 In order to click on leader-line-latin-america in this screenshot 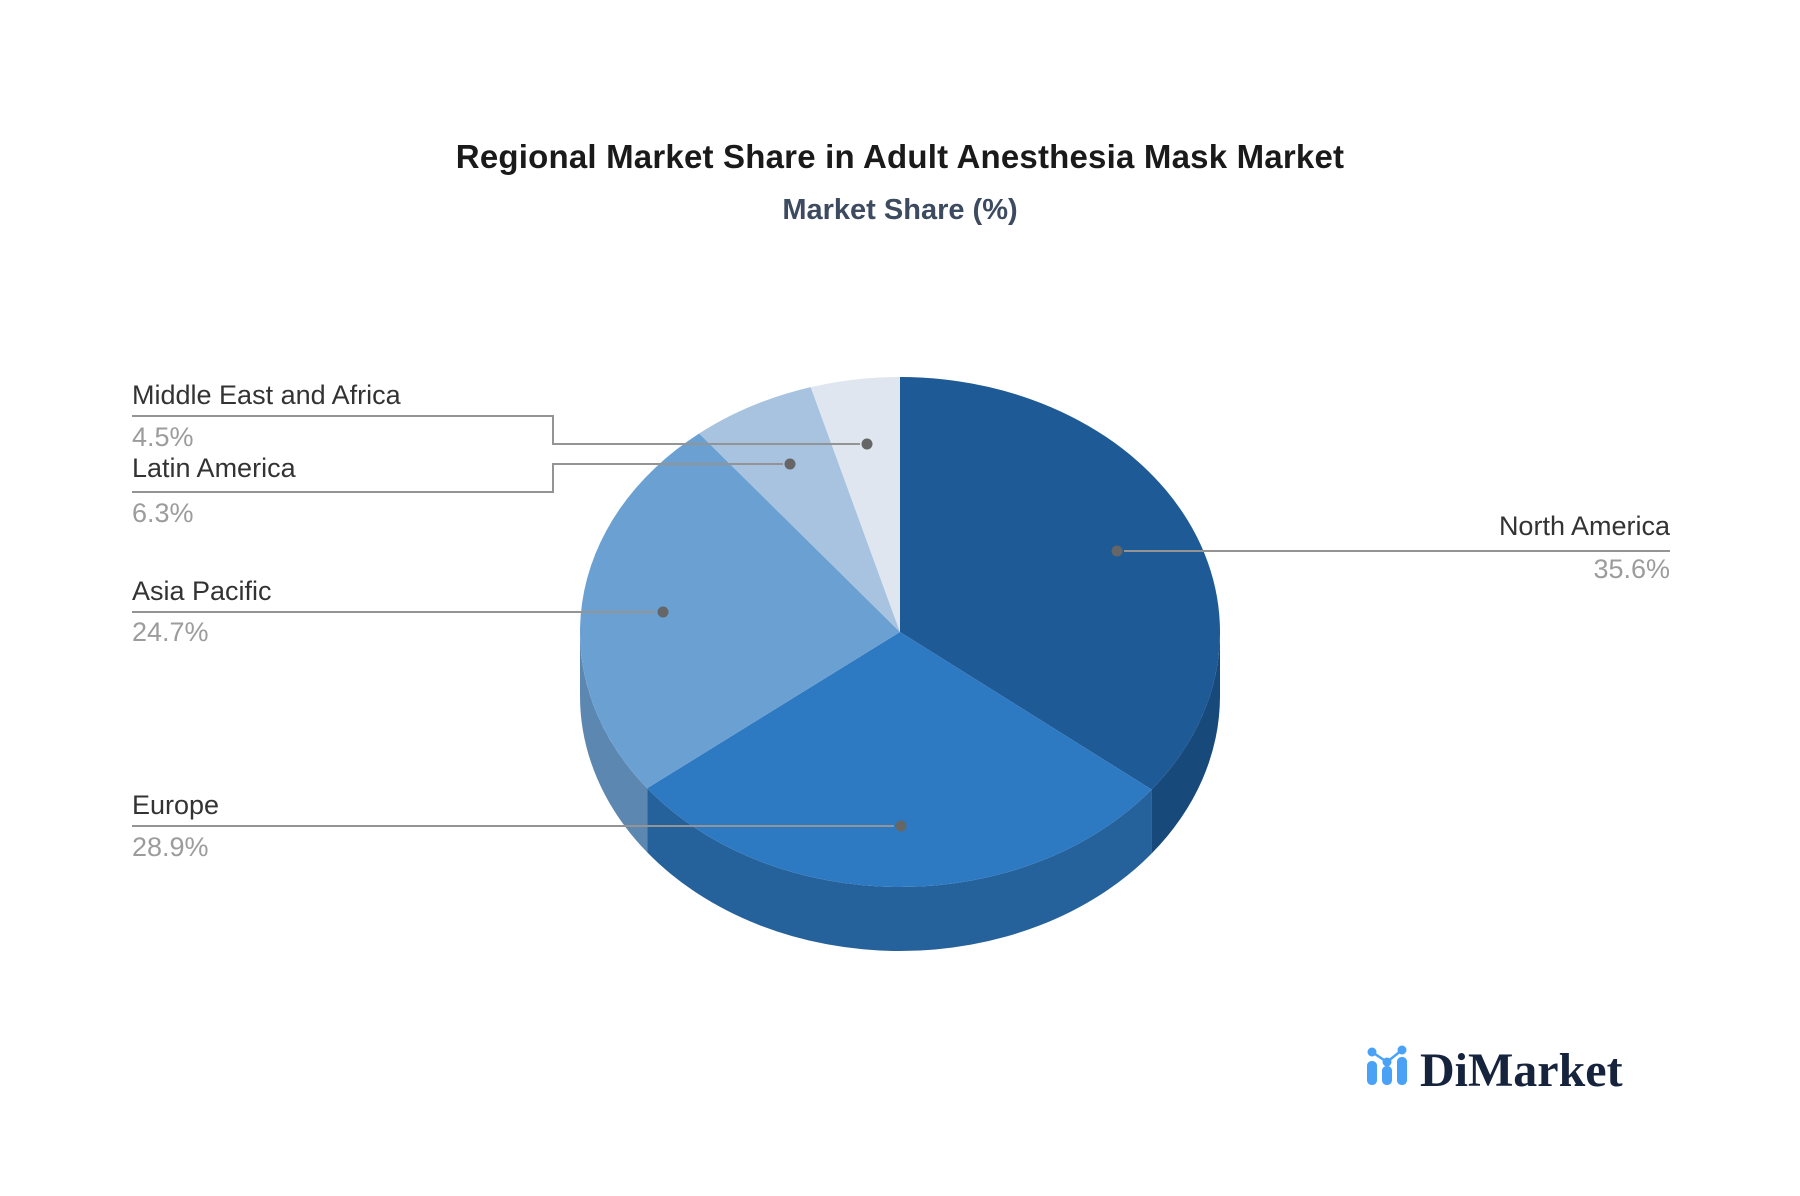, I will do `click(457, 478)`.